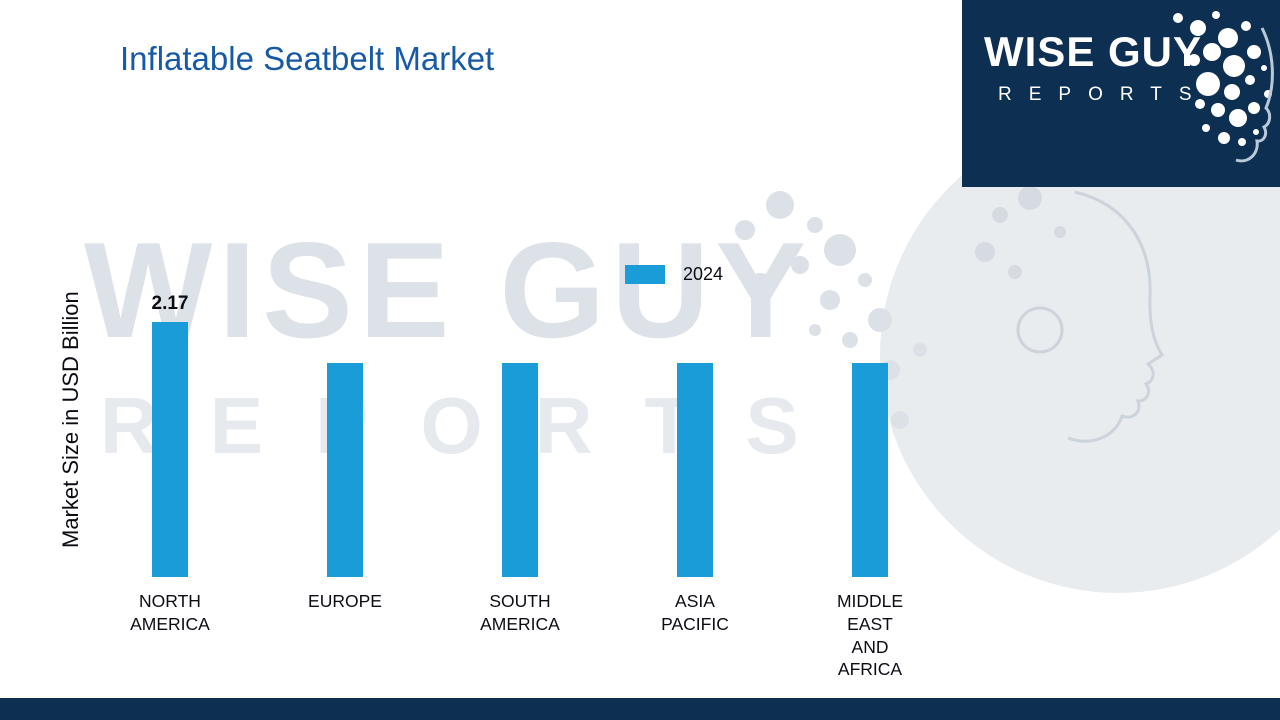  I want to click on bar-group-middle-east-and-africa, so click(870, 455).